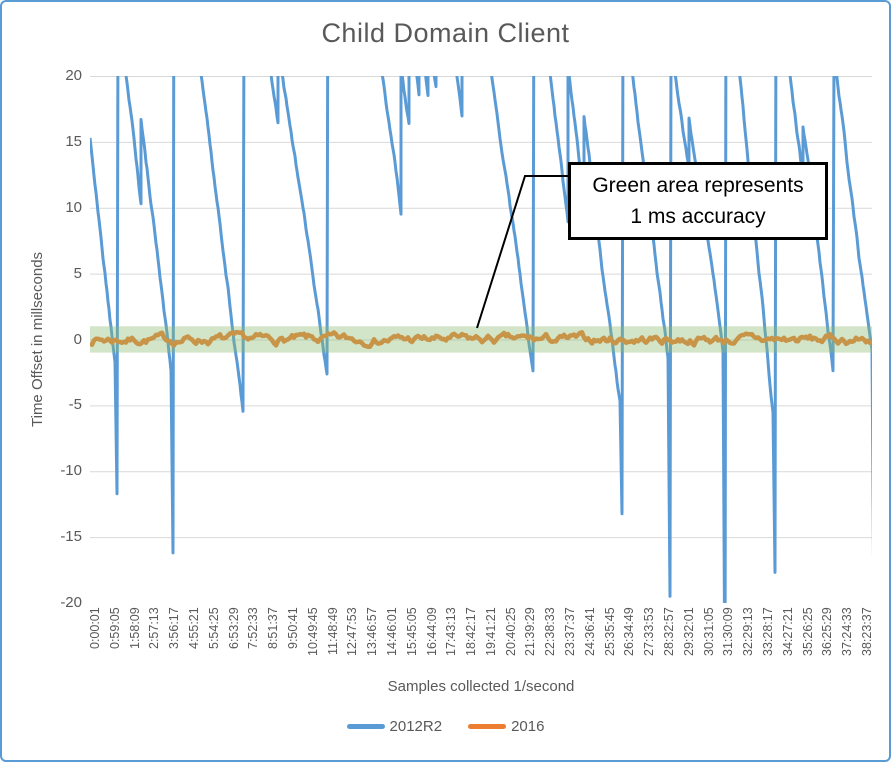  Describe the element at coordinates (73, 141) in the screenshot. I see `y-tick-label: 15` at that location.